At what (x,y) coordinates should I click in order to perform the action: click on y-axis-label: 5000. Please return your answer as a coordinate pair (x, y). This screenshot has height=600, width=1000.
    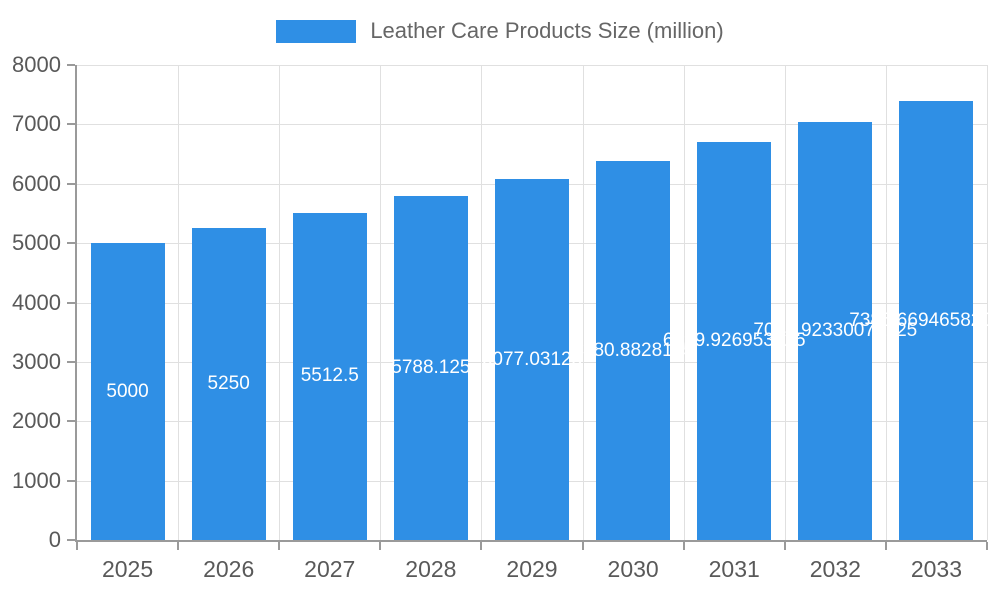
    Looking at the image, I should click on (36, 243).